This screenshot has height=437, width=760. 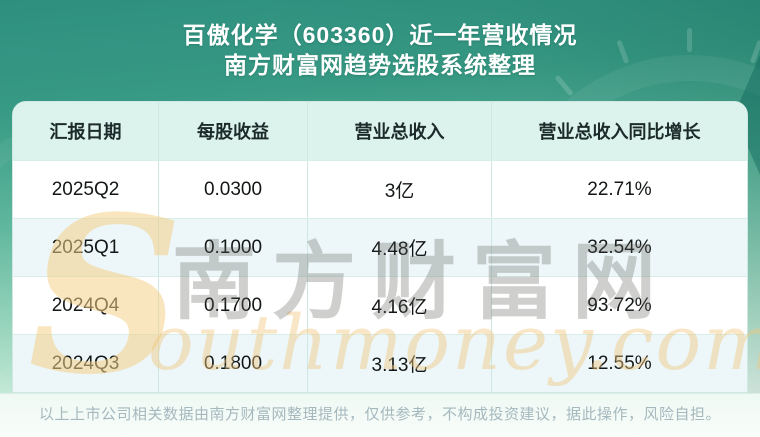 I want to click on cell-revenue: 3亿, so click(x=399, y=189).